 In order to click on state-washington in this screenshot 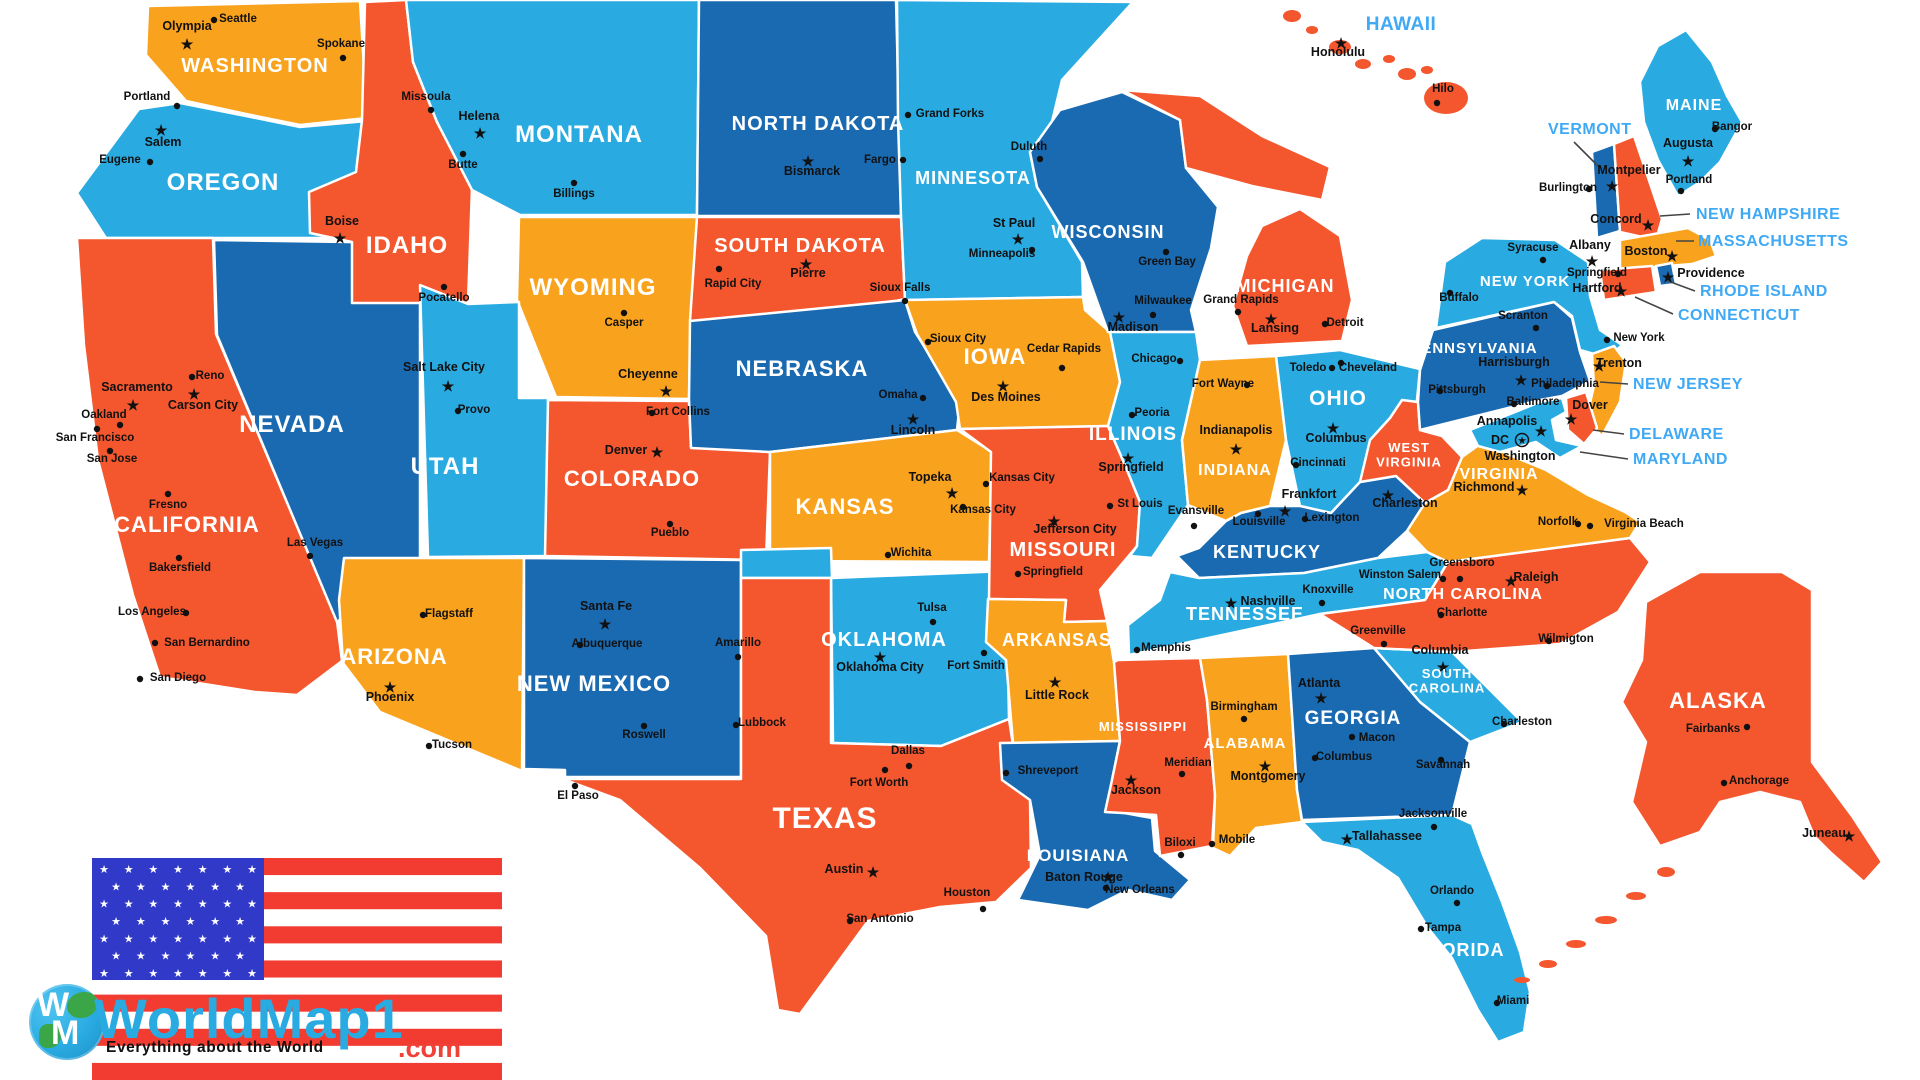, I will do `click(256, 63)`.